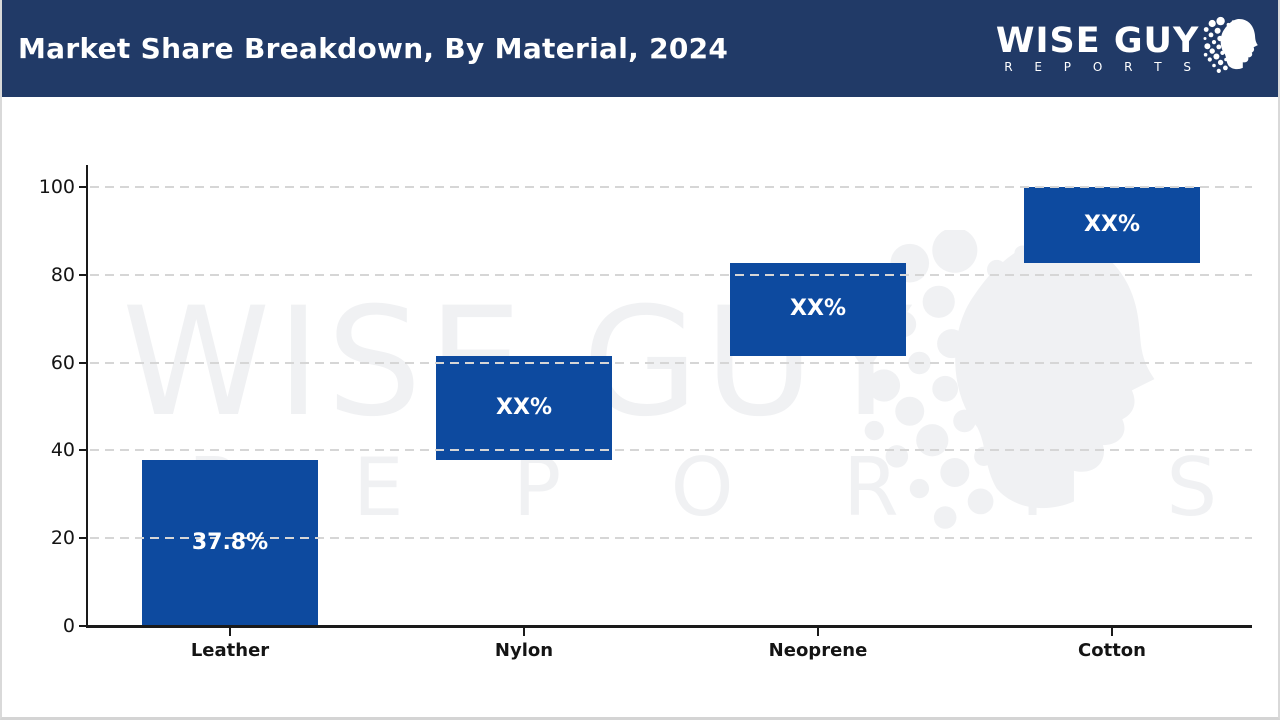 The height and width of the screenshot is (720, 1280). Describe the element at coordinates (230, 650) in the screenshot. I see `x-axis-category-label: Leather` at that location.